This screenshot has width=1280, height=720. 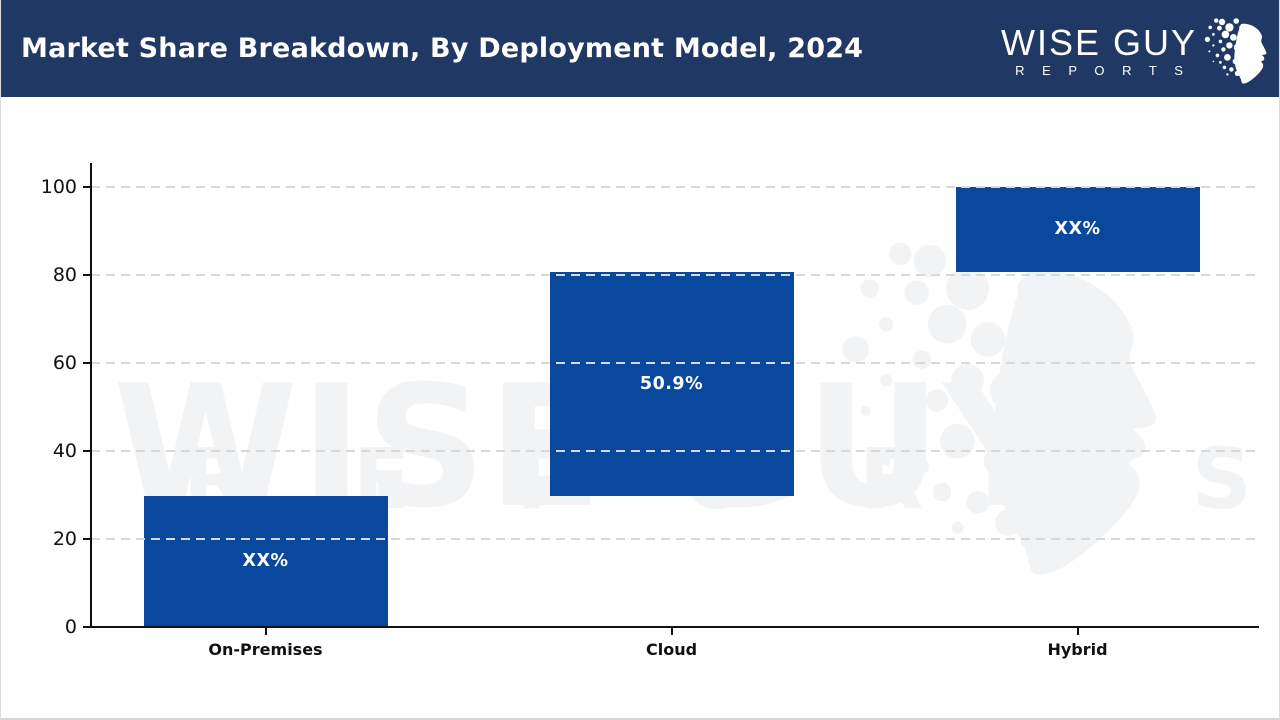 I want to click on logo-subword: R E P O R T S, so click(x=1102, y=70).